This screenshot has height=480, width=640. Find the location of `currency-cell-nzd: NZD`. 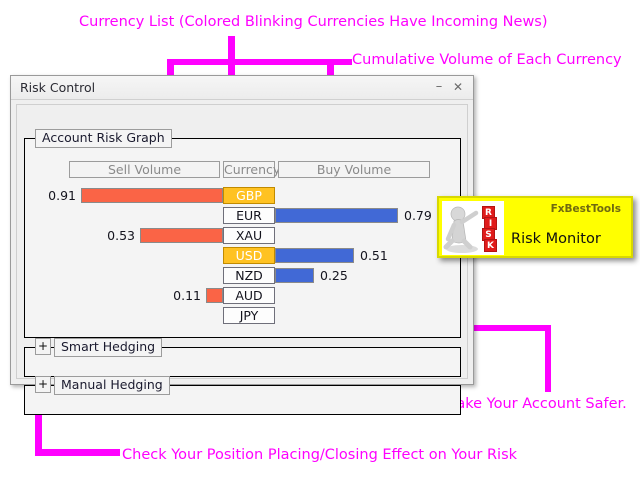

currency-cell-nzd: NZD is located at coordinates (249, 275).